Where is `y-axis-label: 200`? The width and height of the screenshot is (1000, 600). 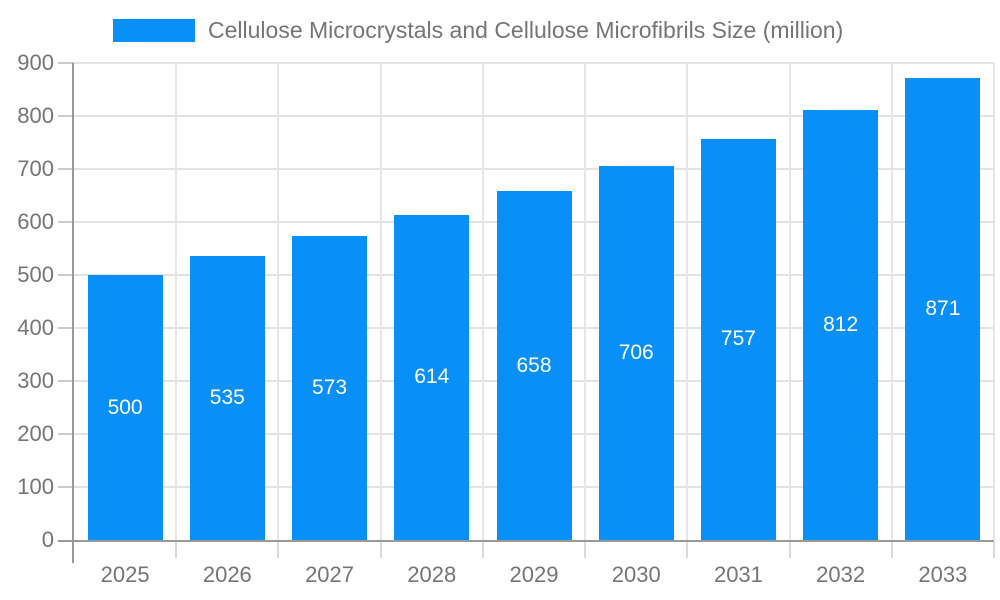
y-axis-label: 200 is located at coordinates (35, 433).